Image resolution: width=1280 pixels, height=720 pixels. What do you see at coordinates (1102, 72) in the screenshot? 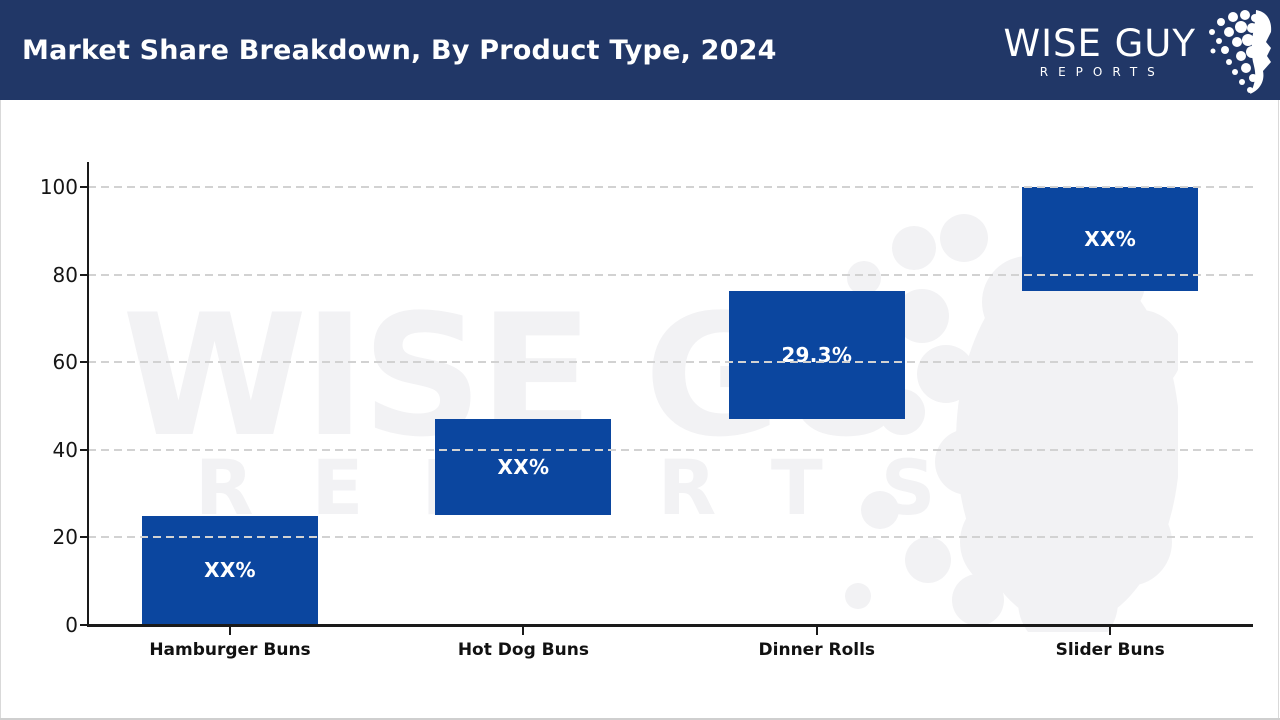
I see `logo-subtext: REPORTS` at bounding box center [1102, 72].